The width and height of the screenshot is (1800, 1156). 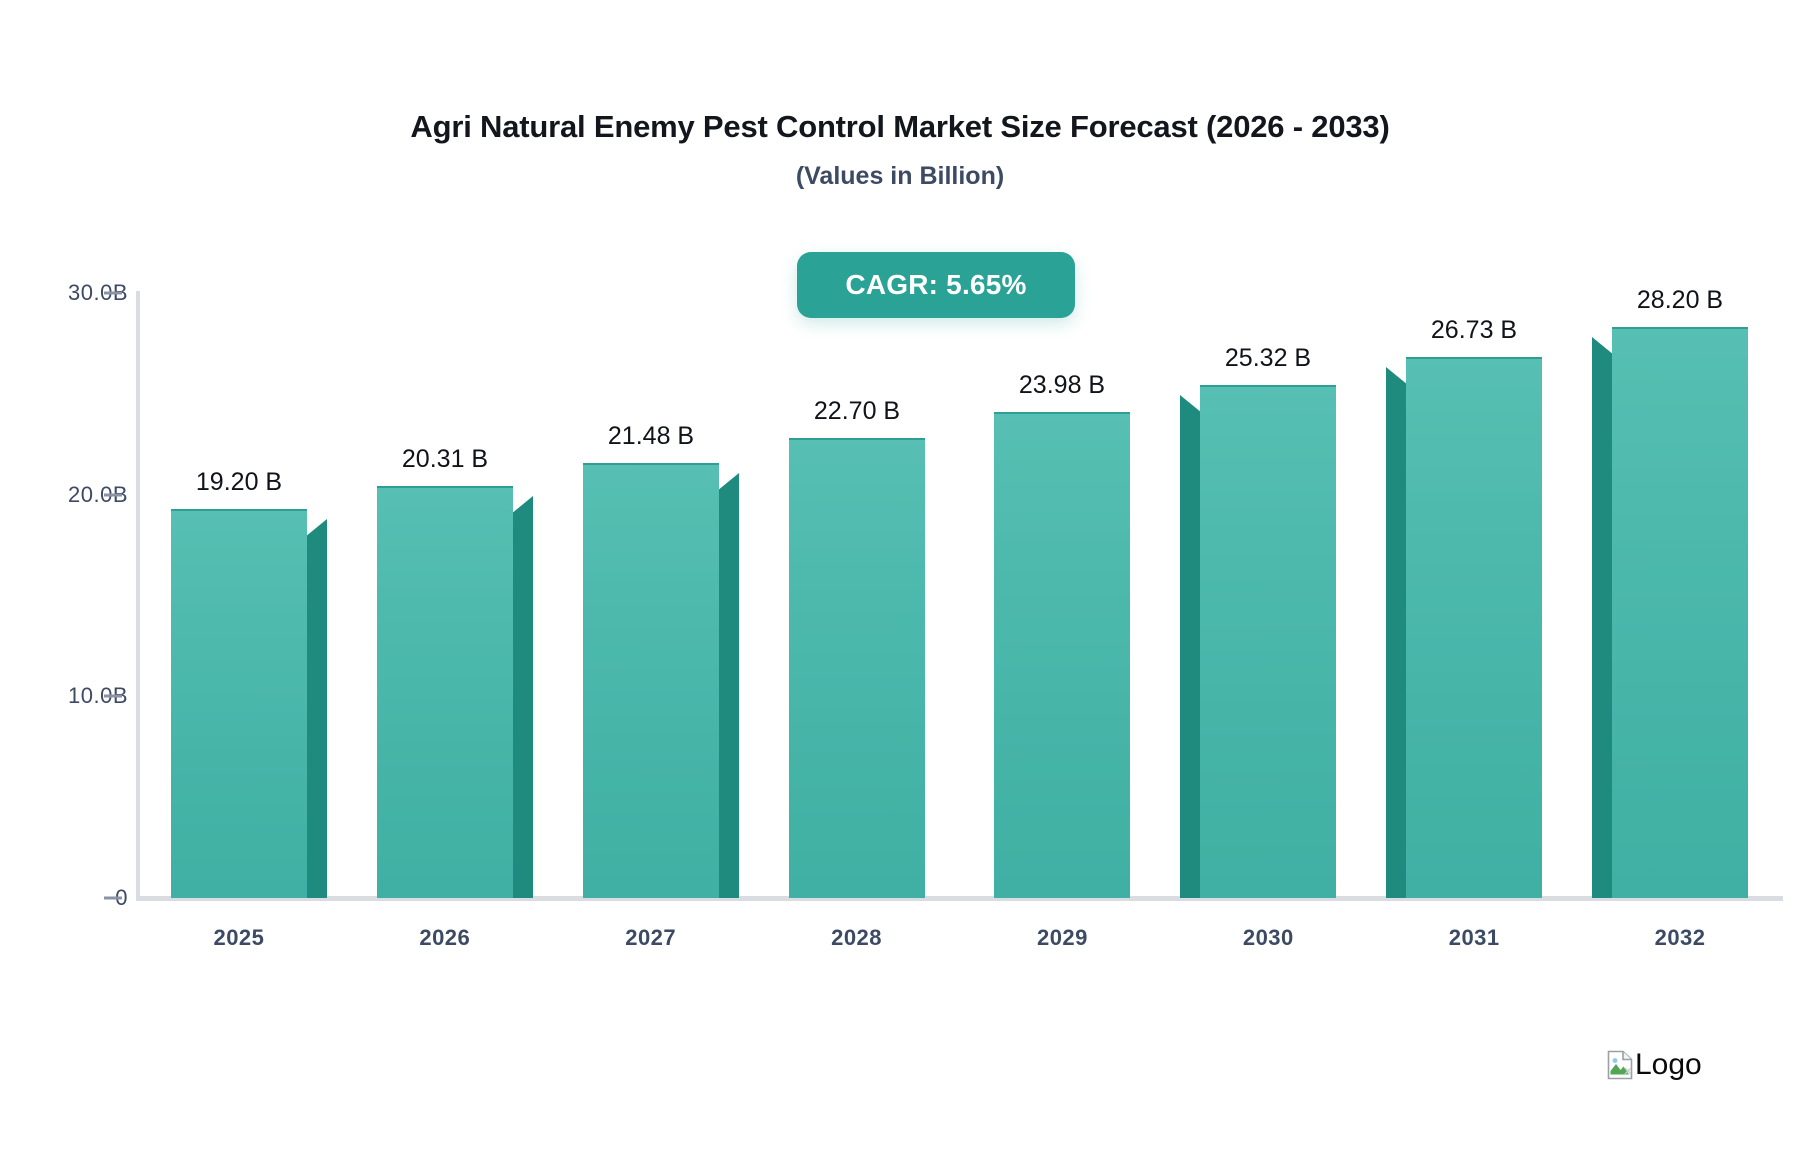 I want to click on bar-value-label: 20.31 B, so click(x=445, y=459).